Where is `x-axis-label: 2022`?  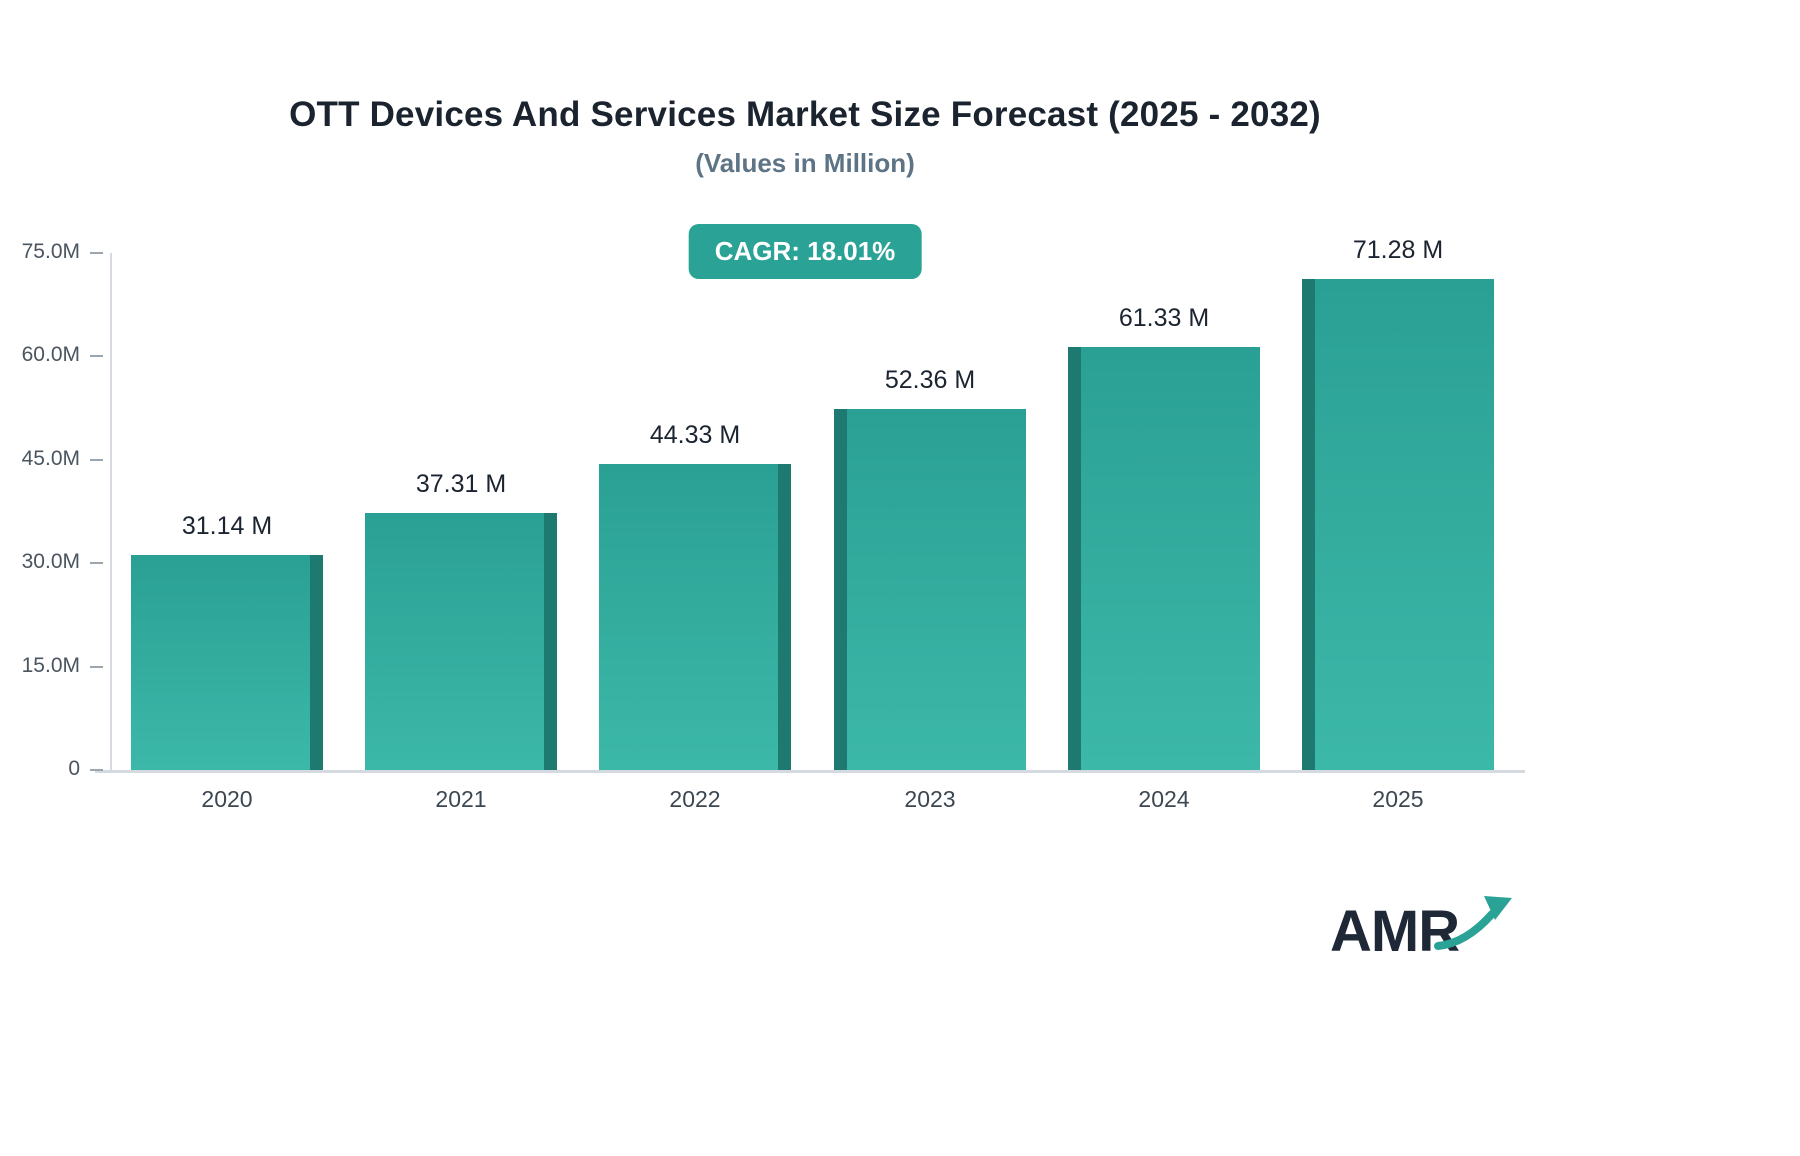
x-axis-label: 2022 is located at coordinates (695, 799).